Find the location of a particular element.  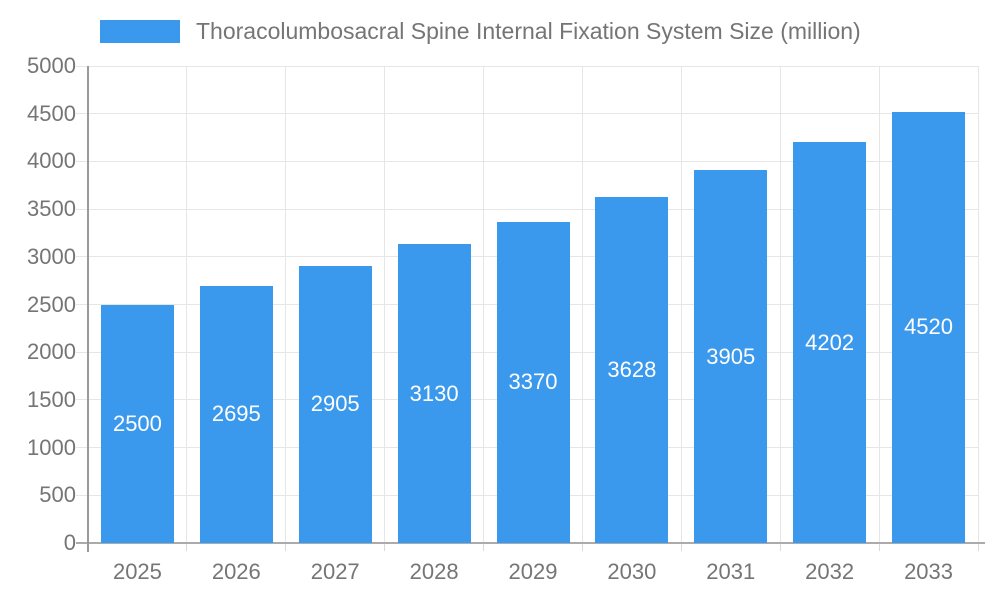

y-axis-tick-label: 1000 is located at coordinates (51, 447).